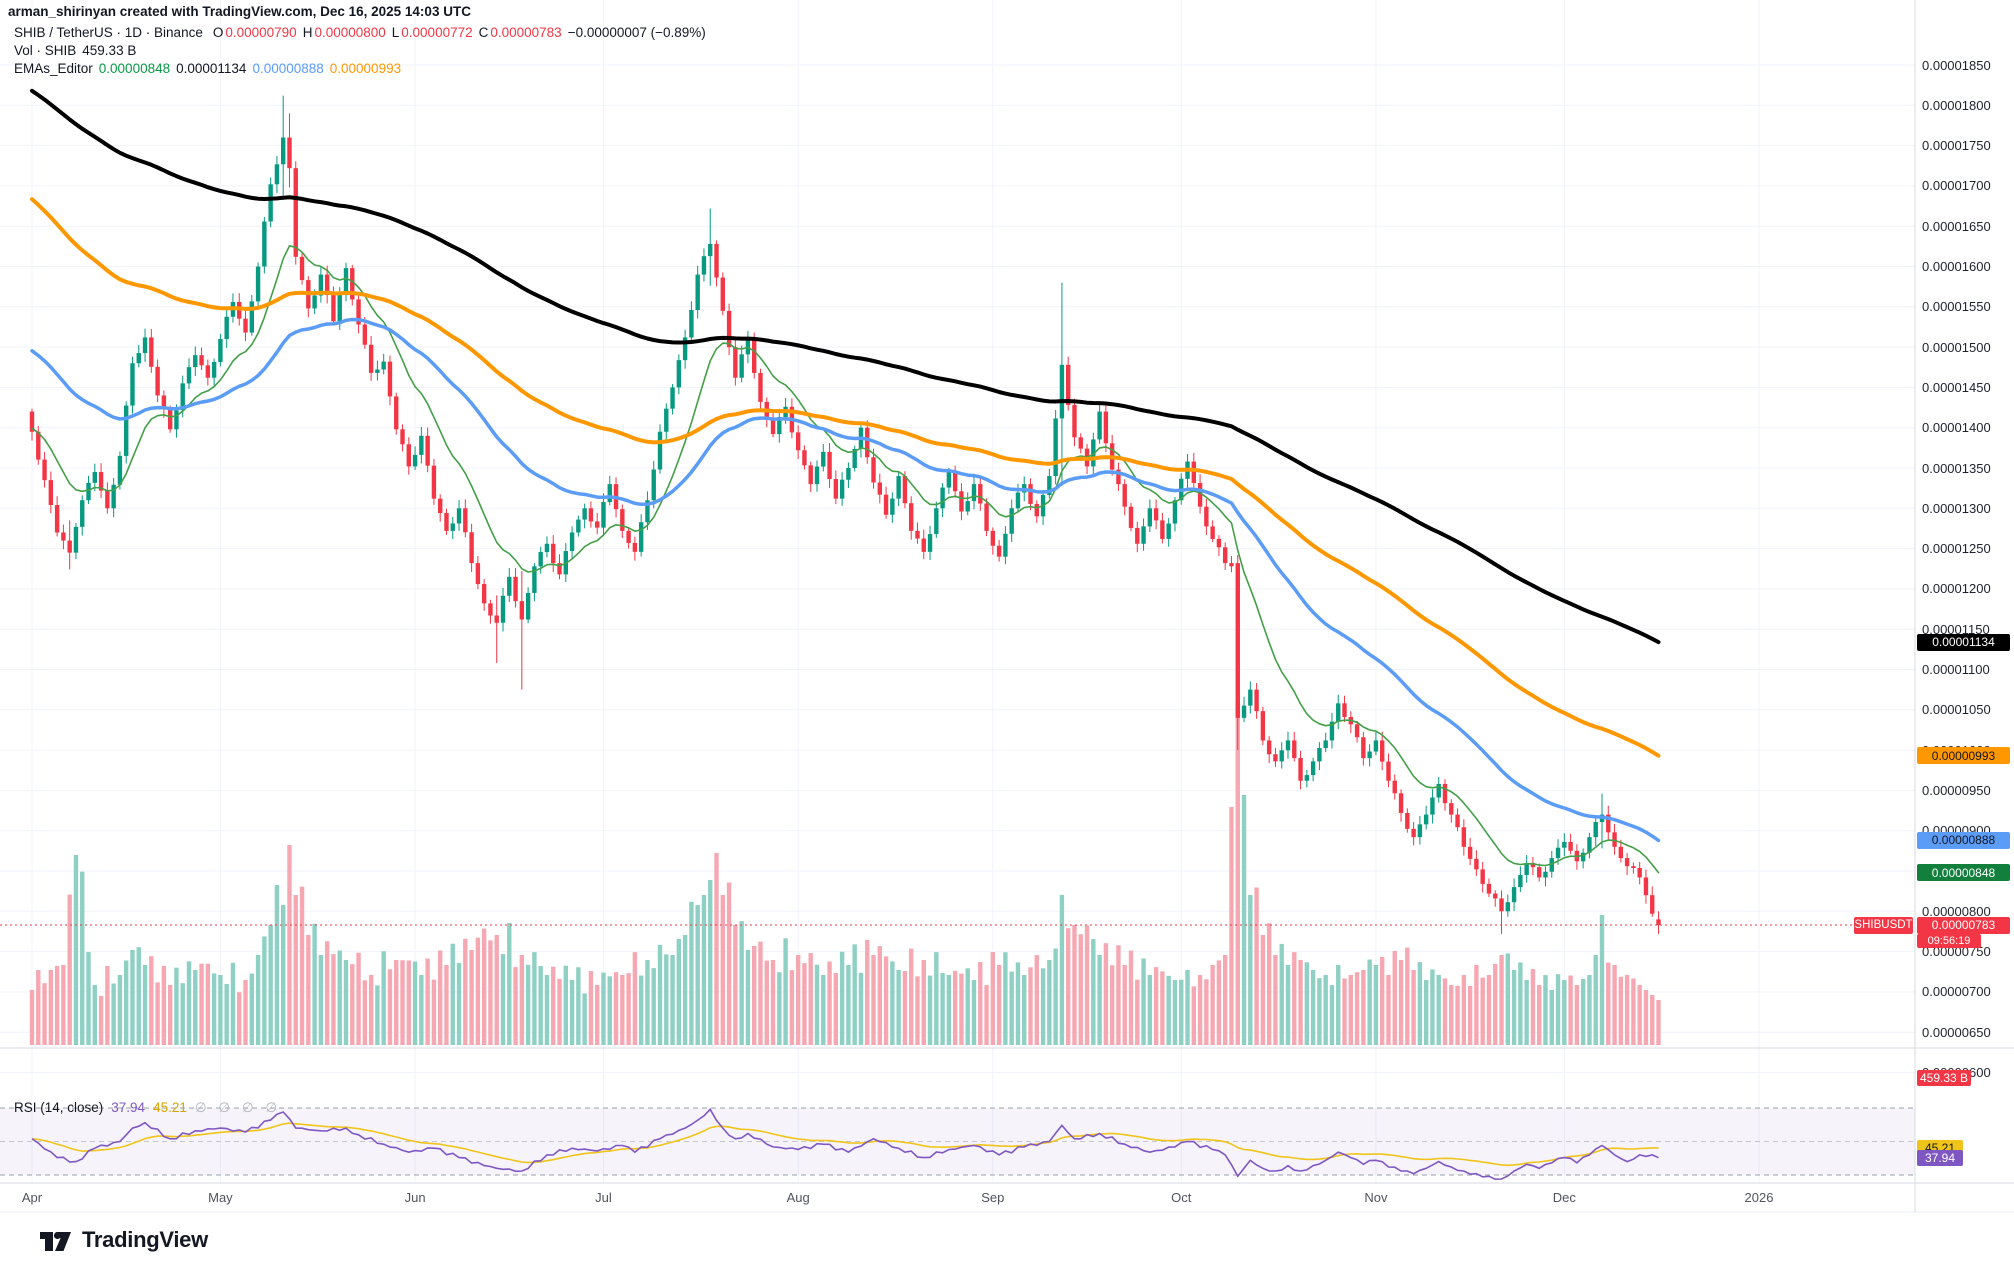 The height and width of the screenshot is (1269, 2014). I want to click on price-tick-label: 0.00001500, so click(1956, 347).